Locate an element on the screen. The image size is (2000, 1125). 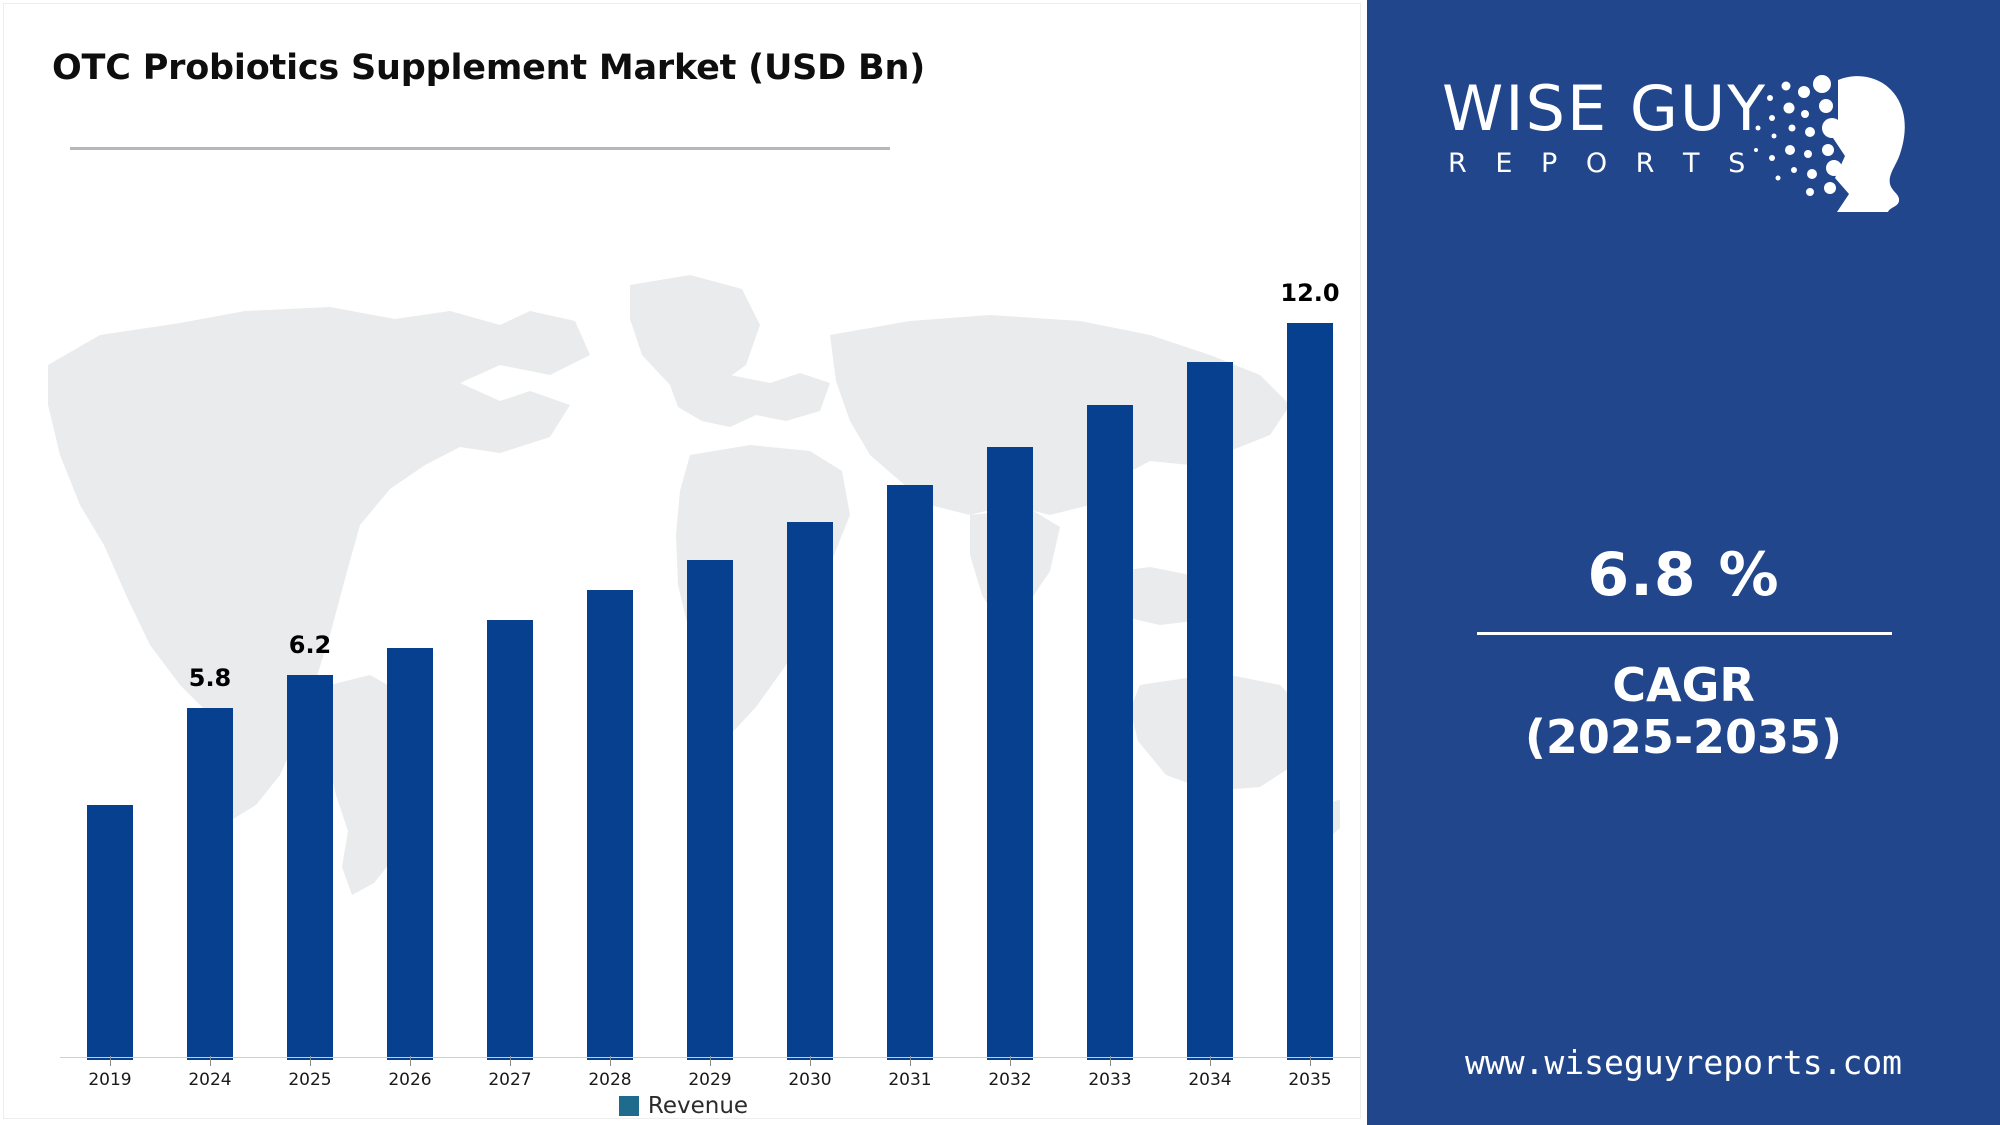
x-axis-label-2030: 2030 is located at coordinates (810, 1080).